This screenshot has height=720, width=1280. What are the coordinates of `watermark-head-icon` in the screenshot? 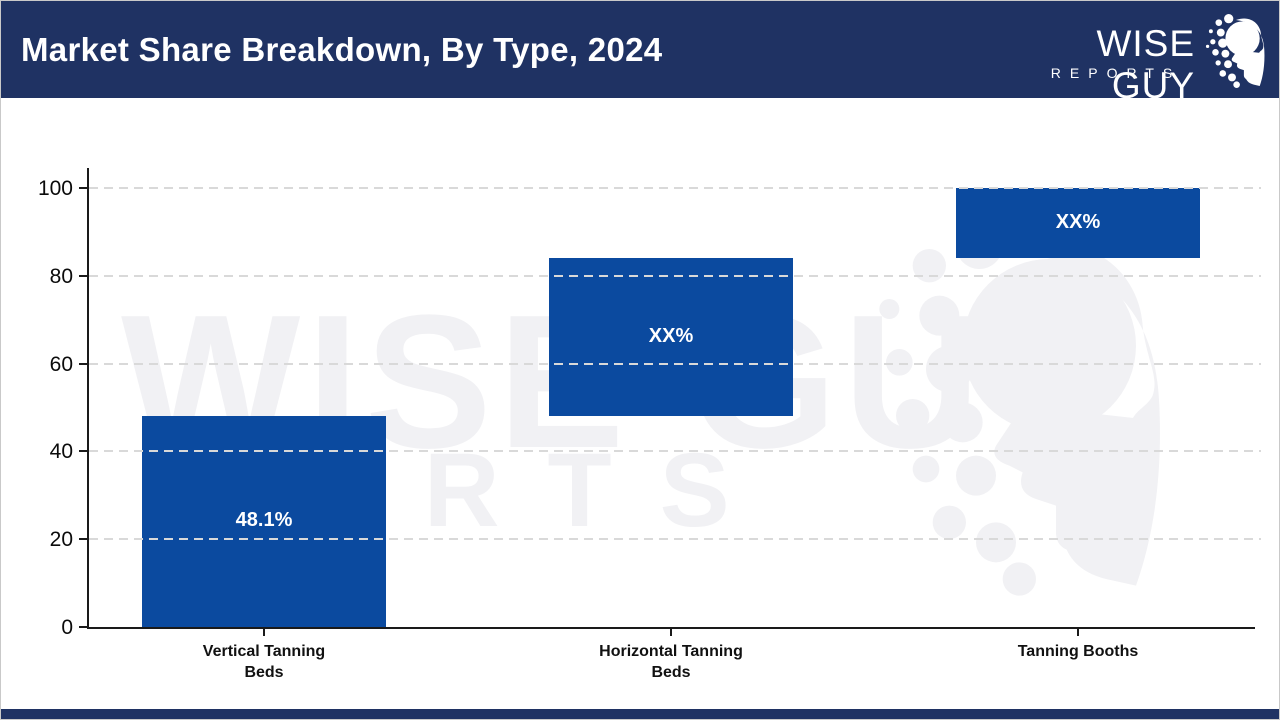 It's located at (1012, 409).